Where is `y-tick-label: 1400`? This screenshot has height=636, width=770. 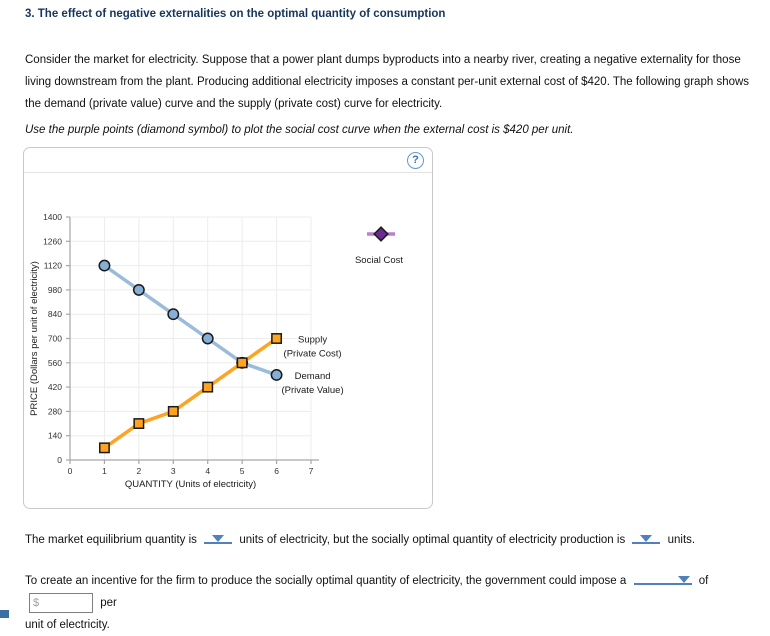
y-tick-label: 1400 is located at coordinates (52, 217).